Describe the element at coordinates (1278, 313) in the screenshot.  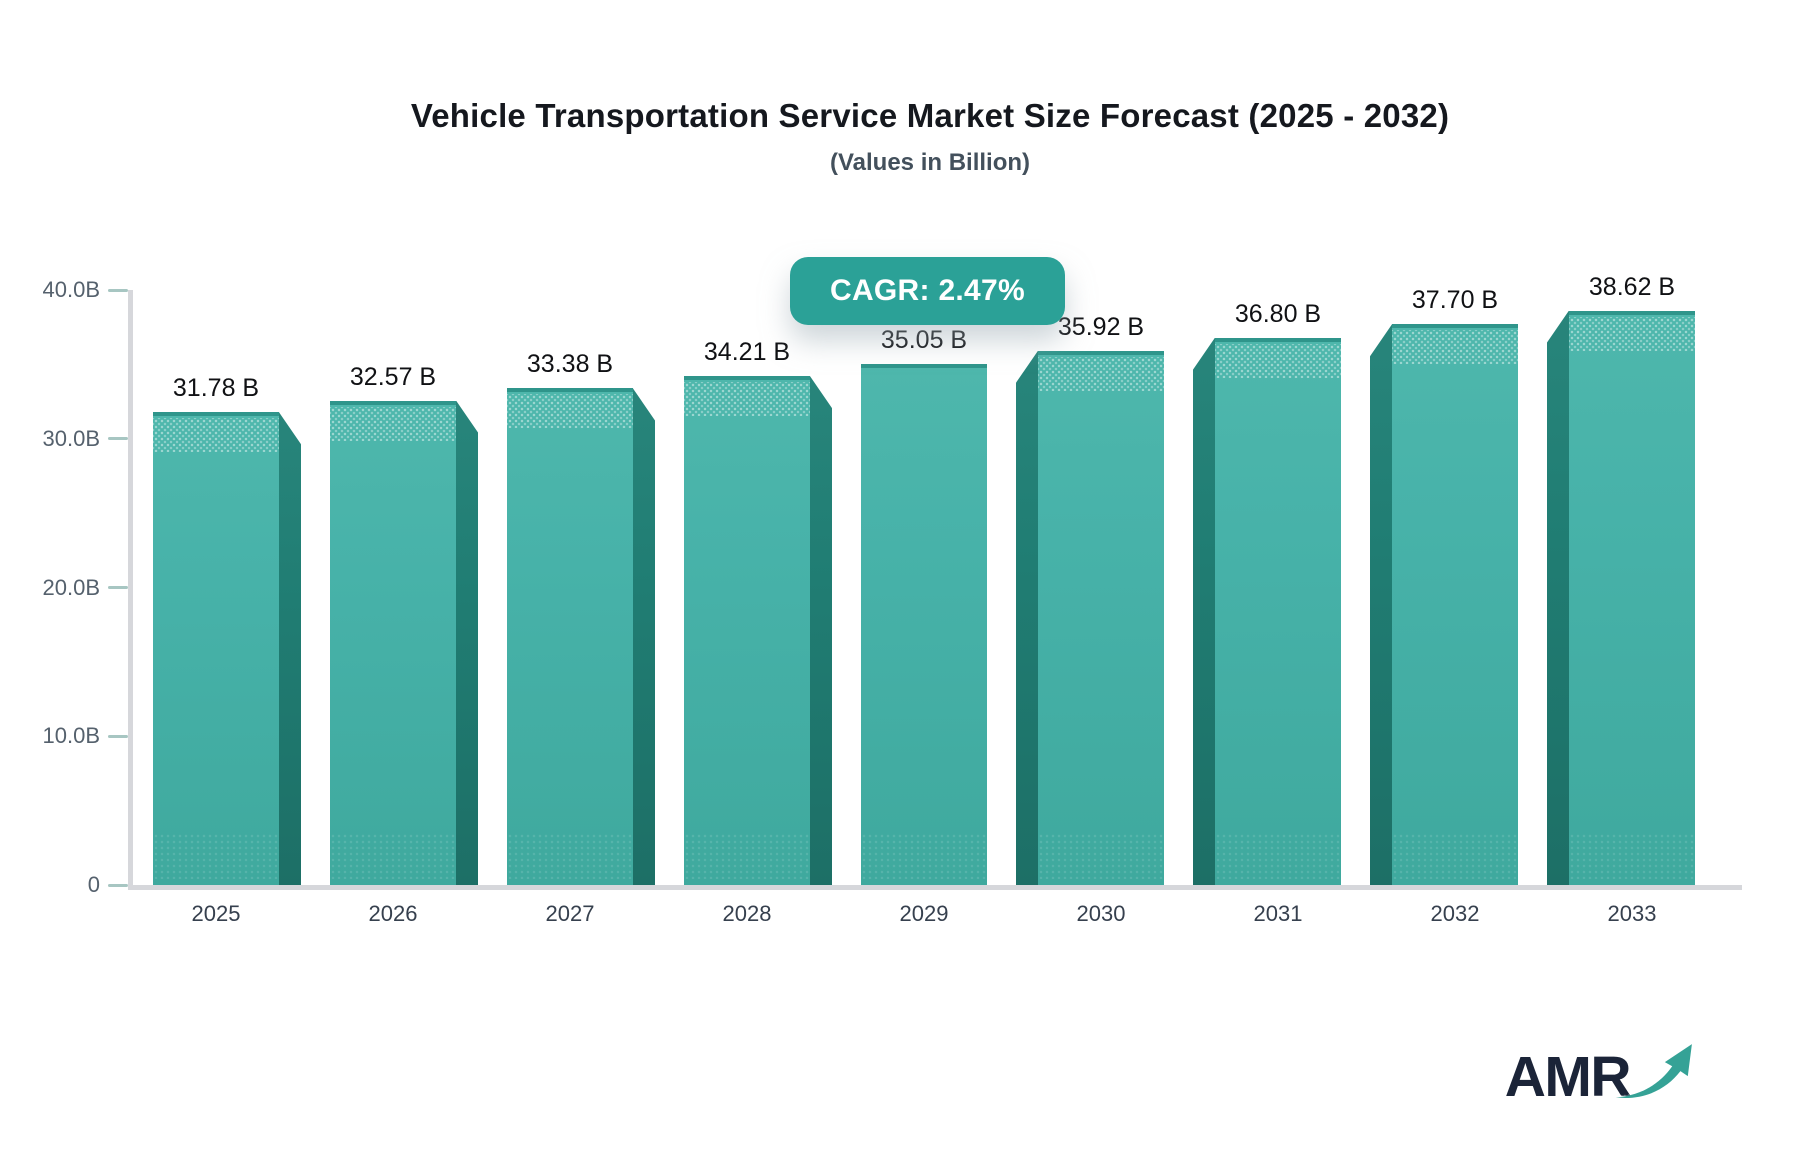
I see `bar-value-label: 36.80 B` at that location.